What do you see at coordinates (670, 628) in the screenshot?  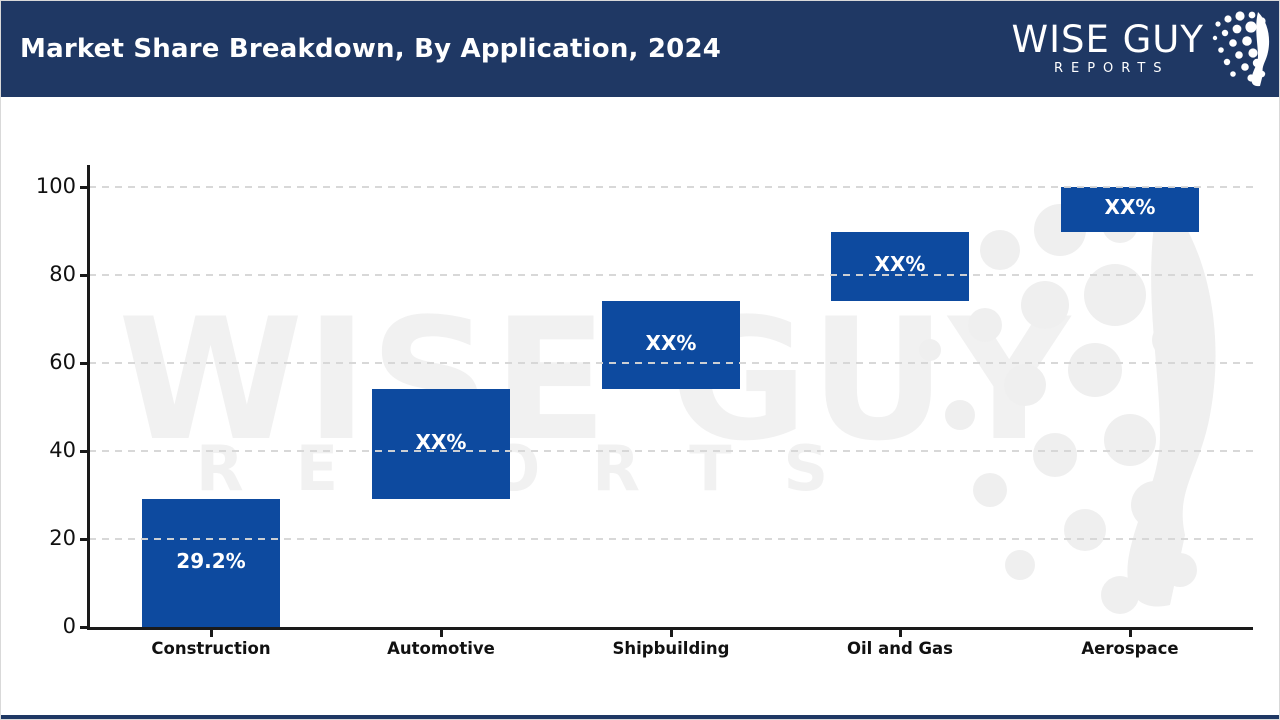 I see `x-axis-line` at bounding box center [670, 628].